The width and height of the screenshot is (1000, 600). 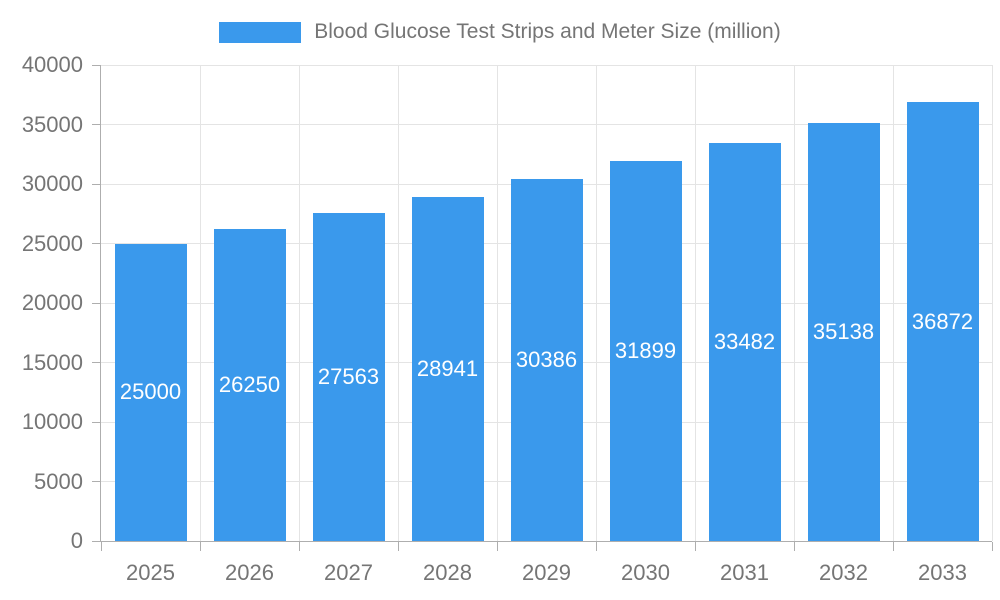 I want to click on y-axis-line, so click(x=100, y=303).